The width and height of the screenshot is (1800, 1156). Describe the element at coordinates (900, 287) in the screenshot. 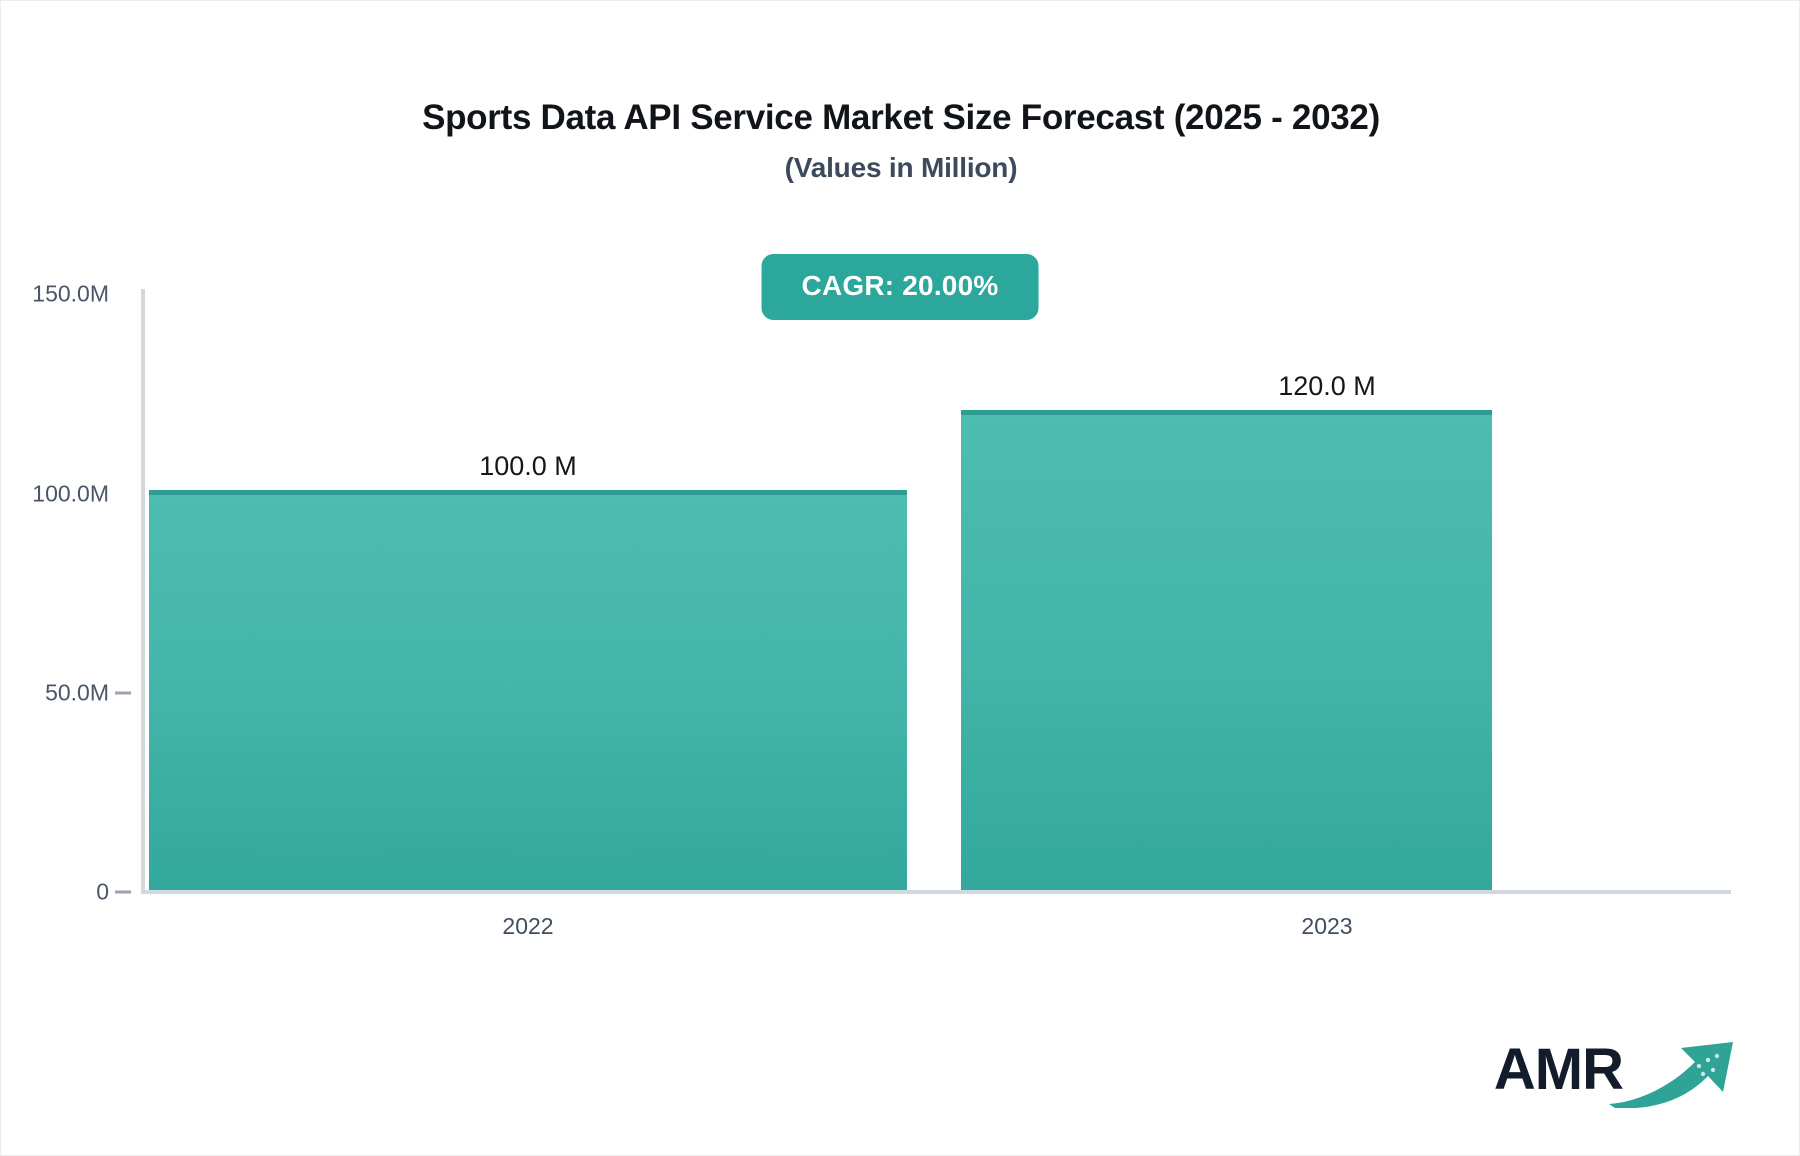

I see `cagr-badge: CAGR: 20.00%` at that location.